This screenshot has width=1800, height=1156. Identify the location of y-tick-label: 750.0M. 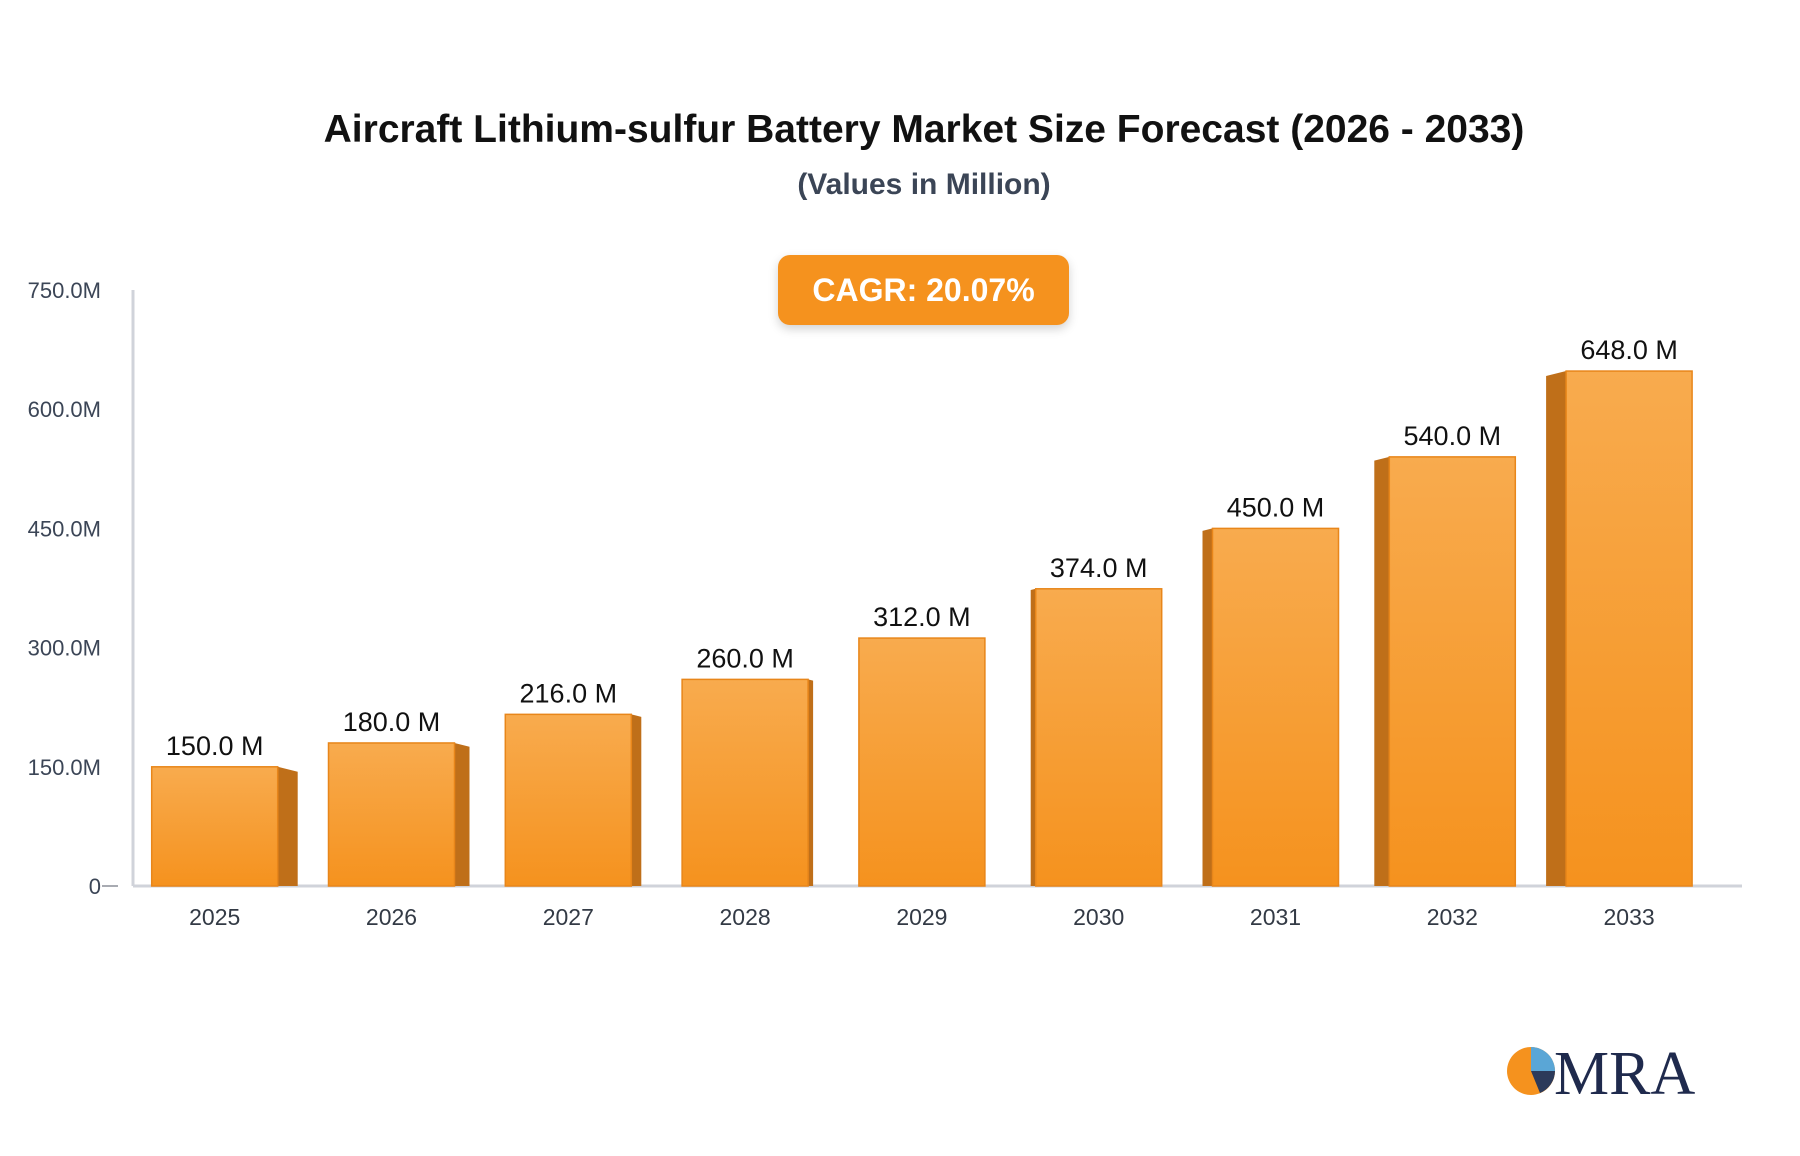
(64, 290).